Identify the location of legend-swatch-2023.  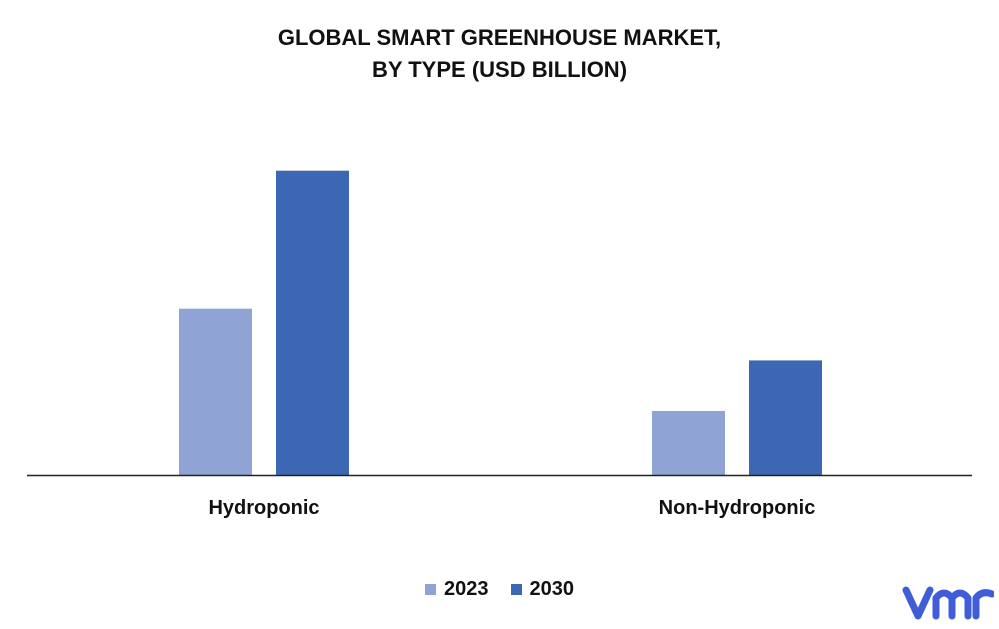
(430, 589).